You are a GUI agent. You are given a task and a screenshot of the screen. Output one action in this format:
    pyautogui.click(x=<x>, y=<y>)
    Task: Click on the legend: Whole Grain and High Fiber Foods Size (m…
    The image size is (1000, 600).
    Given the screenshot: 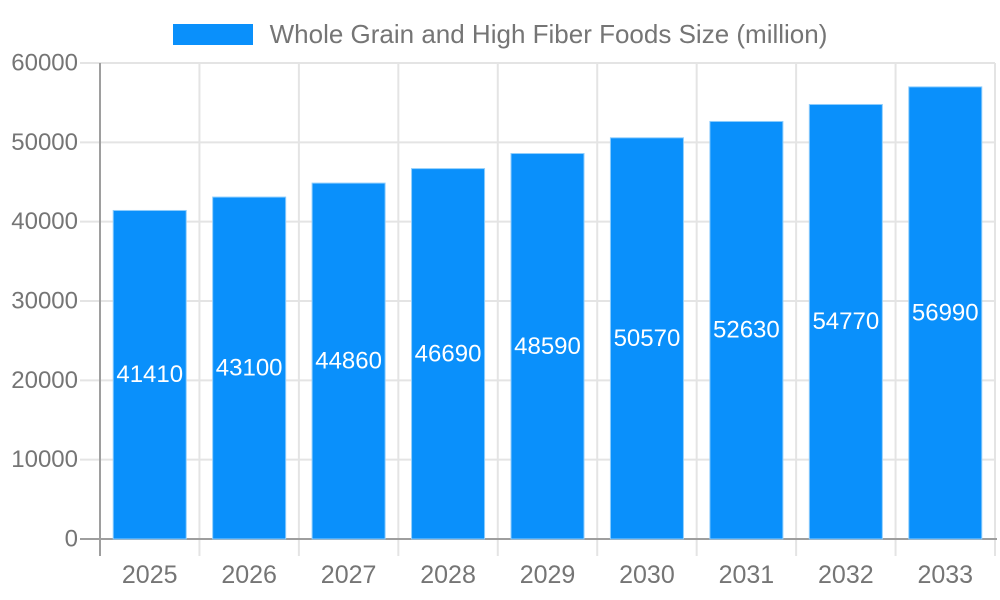 What is the action you would take?
    pyautogui.click(x=500, y=34)
    